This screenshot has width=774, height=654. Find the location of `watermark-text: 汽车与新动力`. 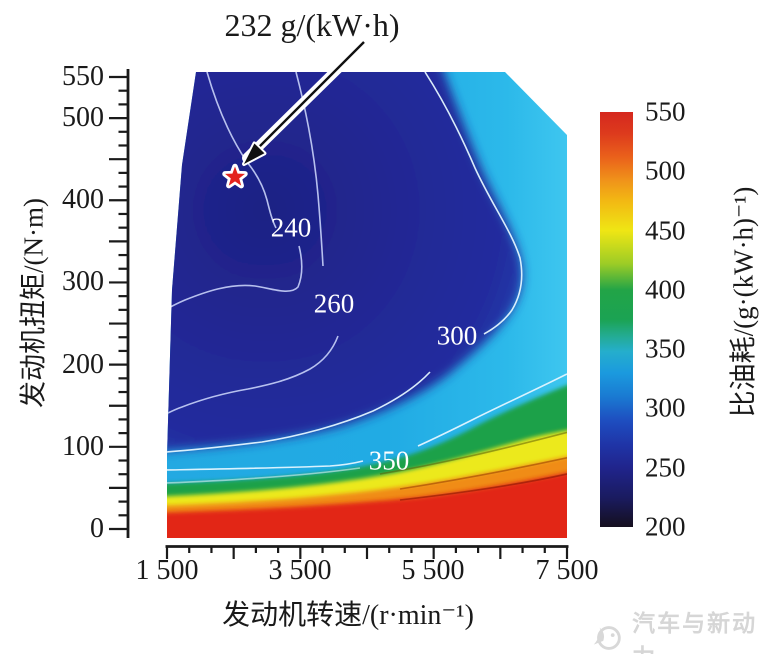

watermark-text: 汽车与新动力 is located at coordinates (695, 632).